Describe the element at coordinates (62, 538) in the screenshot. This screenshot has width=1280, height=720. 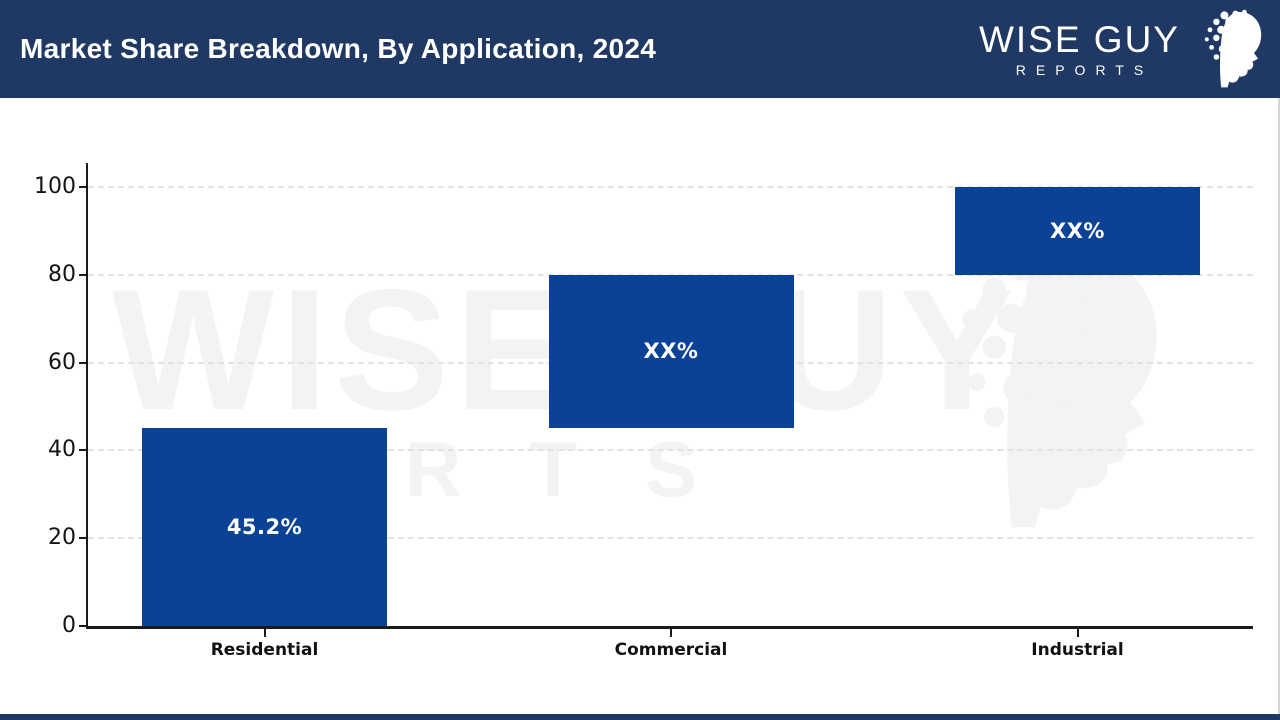
I see `y-tick-label: 20` at that location.